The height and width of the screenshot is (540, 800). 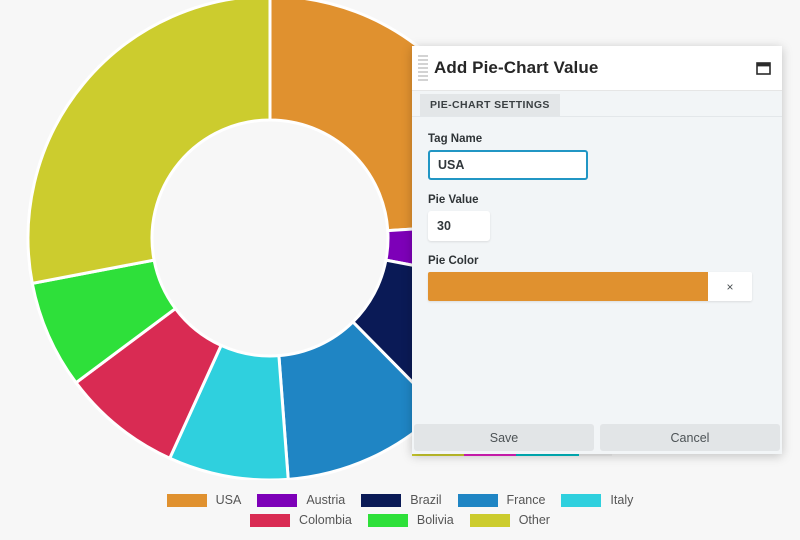 What do you see at coordinates (526, 500) in the screenshot?
I see `legend-label: France` at bounding box center [526, 500].